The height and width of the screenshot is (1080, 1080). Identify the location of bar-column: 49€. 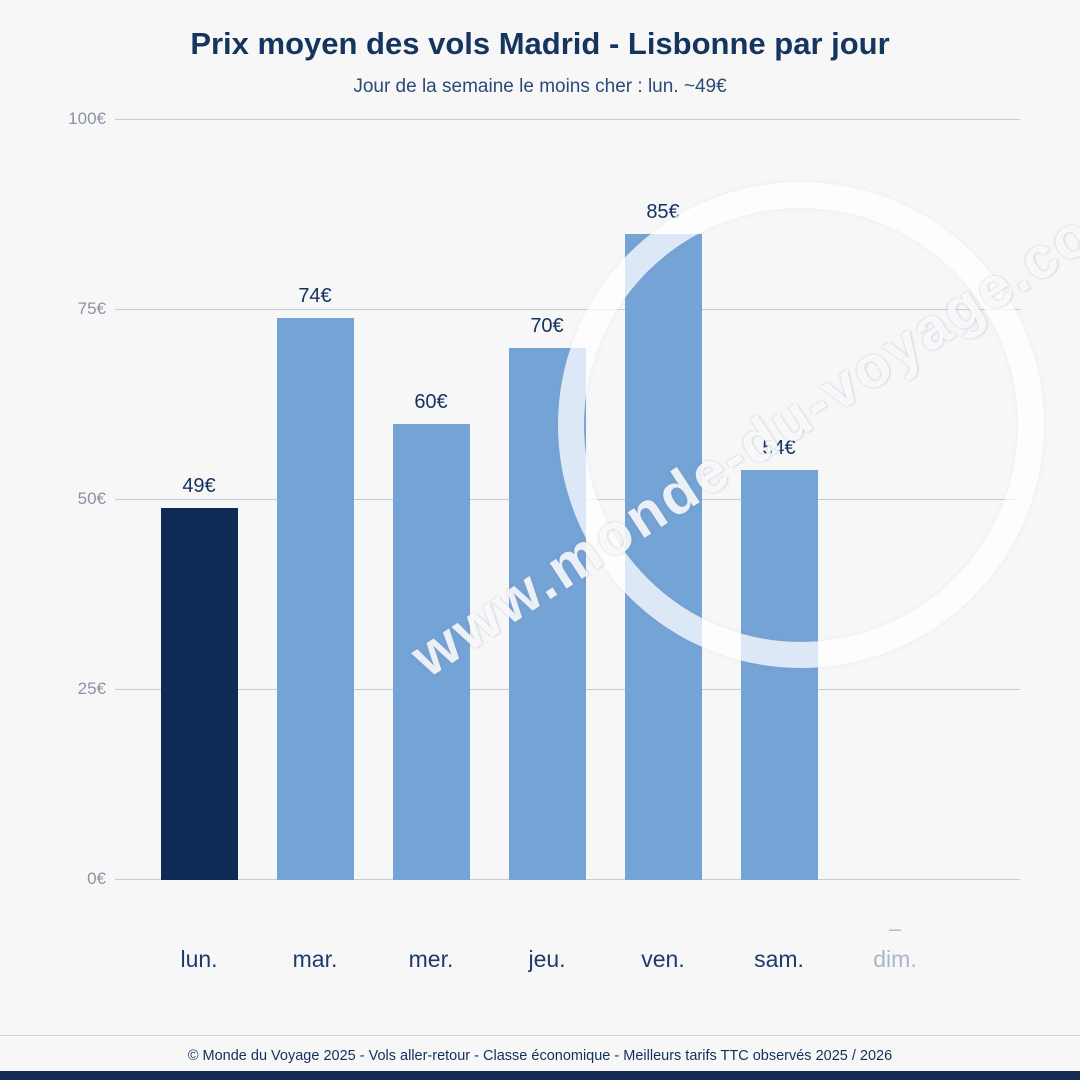
(199, 500).